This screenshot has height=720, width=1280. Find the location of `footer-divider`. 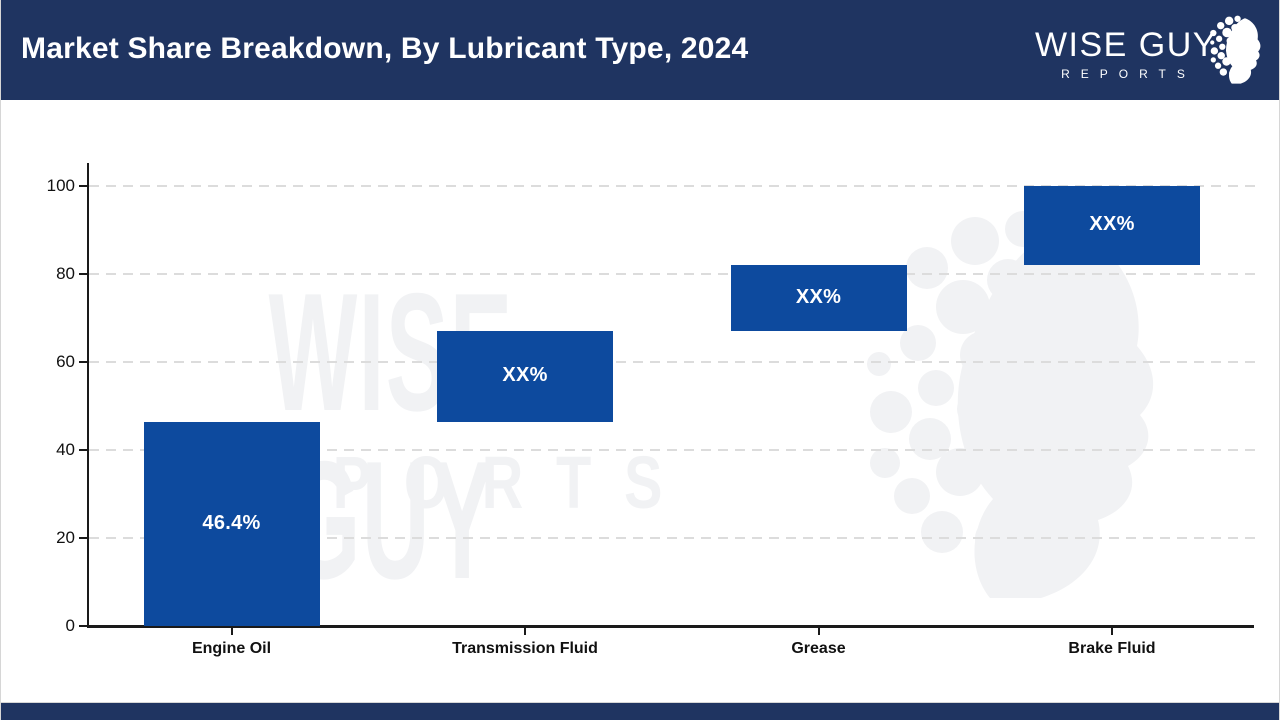

footer-divider is located at coordinates (640, 702).